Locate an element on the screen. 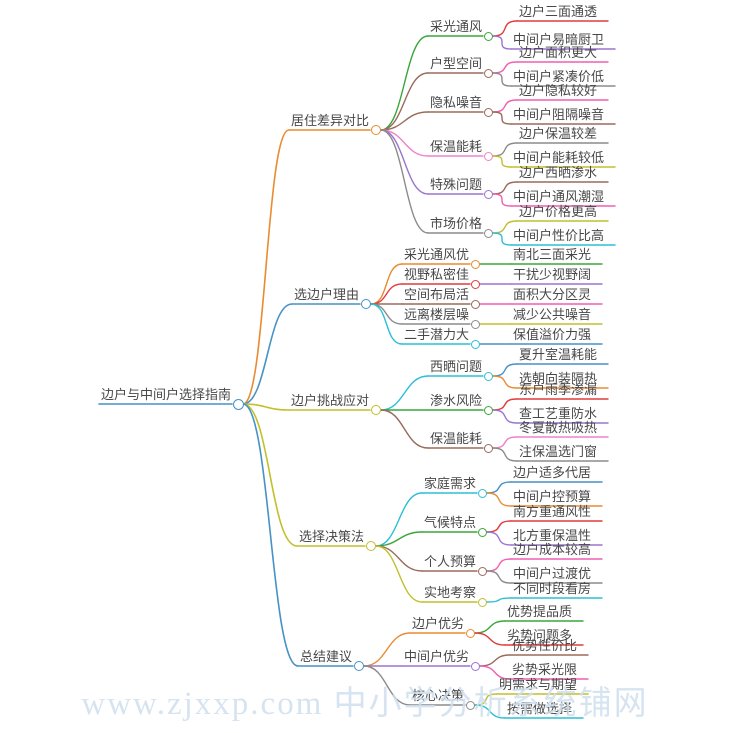 This screenshot has height=733, width=730. sub-node-4-0: 边户优劣 is located at coordinates (438, 624).